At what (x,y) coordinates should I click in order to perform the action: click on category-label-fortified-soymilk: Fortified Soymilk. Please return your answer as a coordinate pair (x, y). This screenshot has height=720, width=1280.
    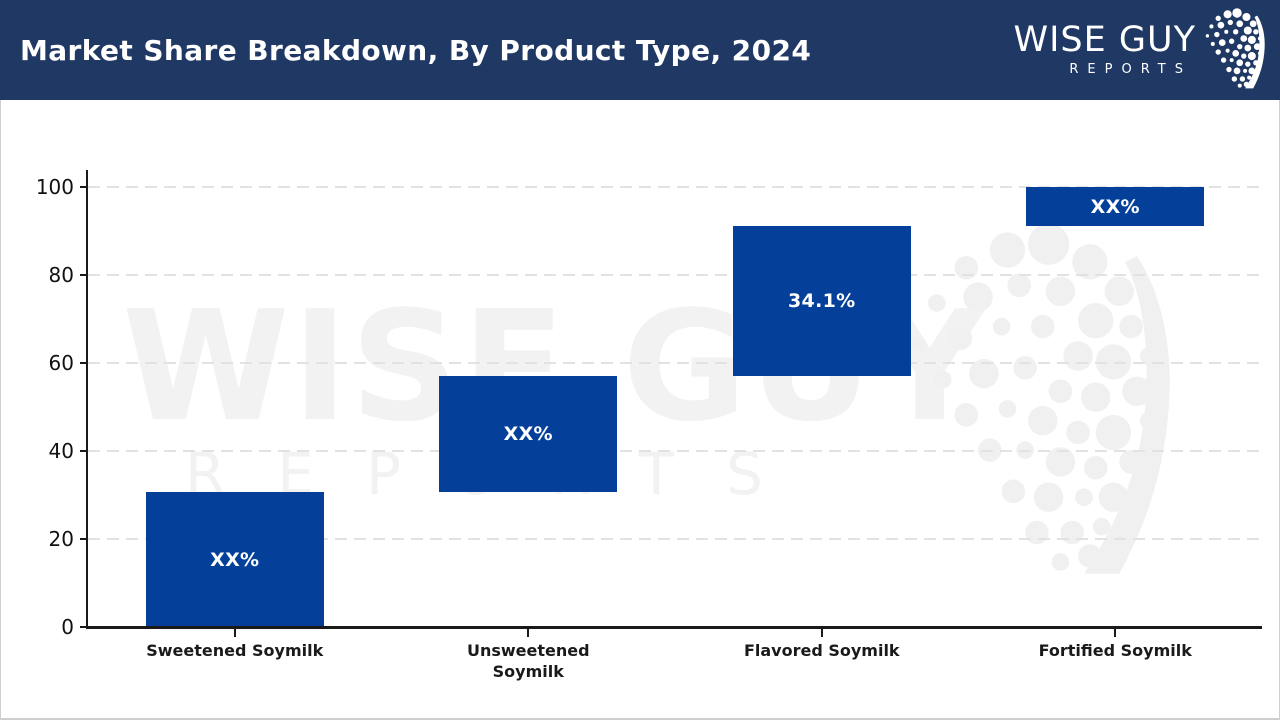
    Looking at the image, I should click on (1115, 650).